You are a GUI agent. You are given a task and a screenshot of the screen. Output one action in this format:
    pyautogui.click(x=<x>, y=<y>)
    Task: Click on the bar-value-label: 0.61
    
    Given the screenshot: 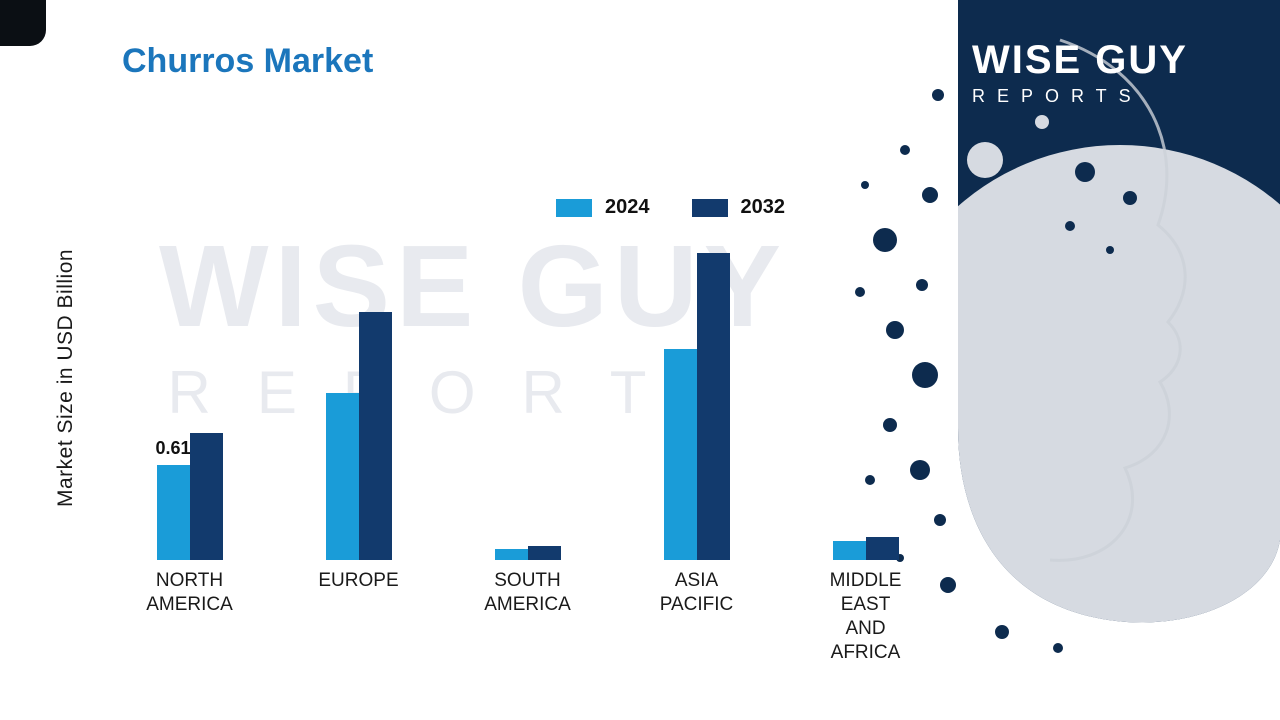 What is the action you would take?
    pyautogui.click(x=173, y=448)
    